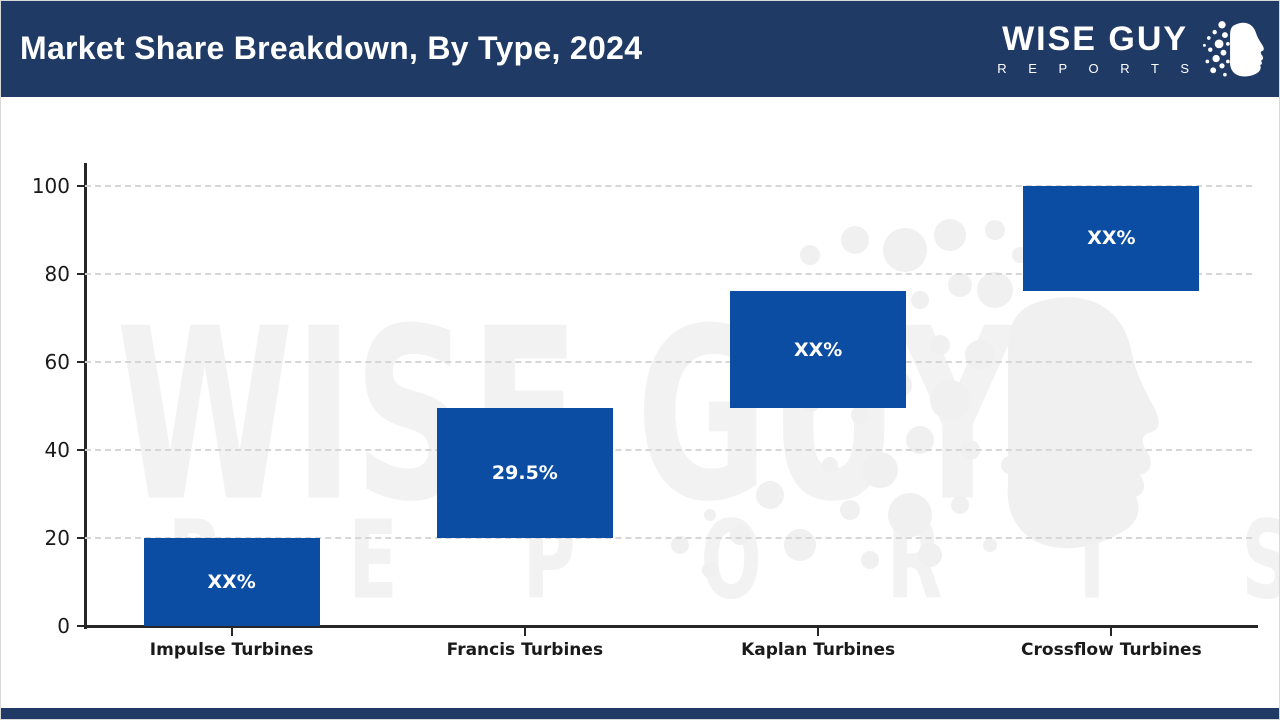 The image size is (1280, 720). Describe the element at coordinates (231, 650) in the screenshot. I see `x-category-label: Impulse Turbines` at that location.